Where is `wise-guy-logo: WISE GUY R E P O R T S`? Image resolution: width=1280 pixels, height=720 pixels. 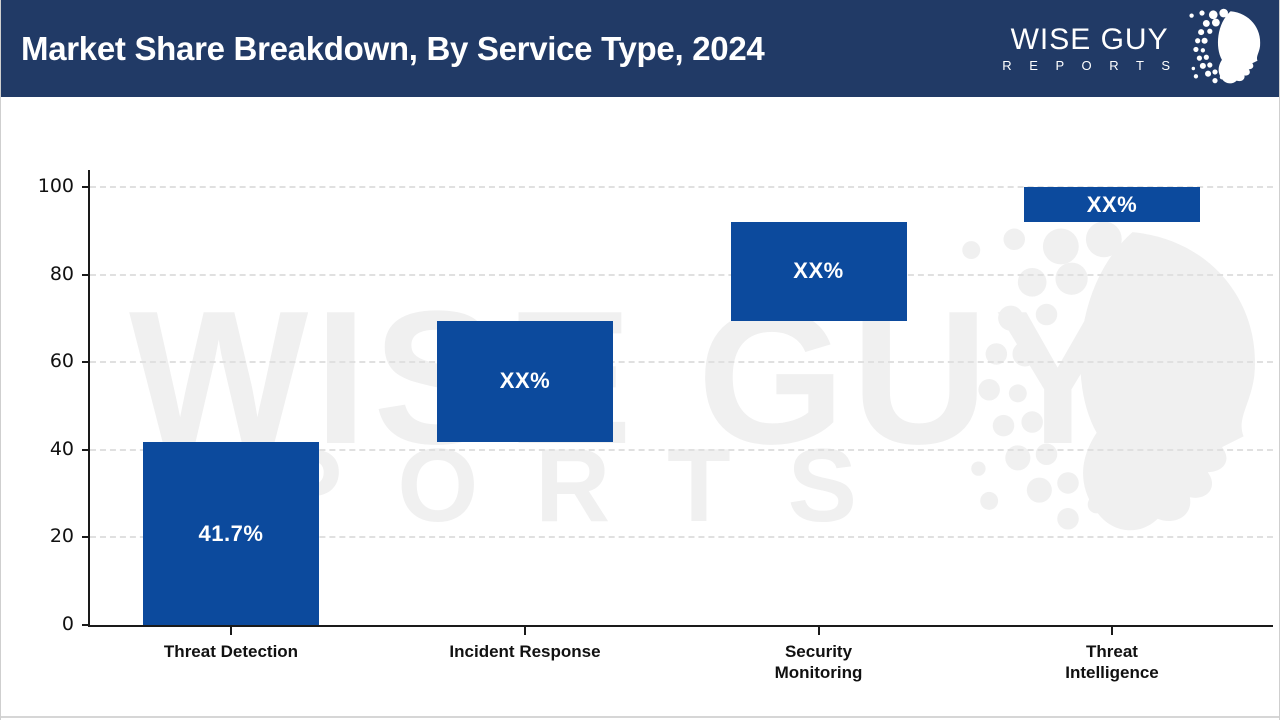
wise-guy-logo: WISE GUY R E P O R T S is located at coordinates (1134, 49).